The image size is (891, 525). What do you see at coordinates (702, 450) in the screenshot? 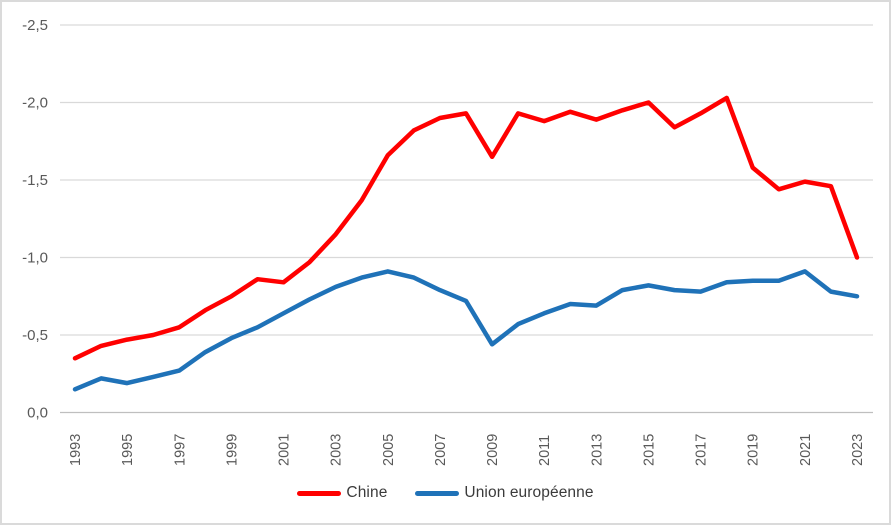
I see `x-tick-label: 2017` at bounding box center [702, 450].